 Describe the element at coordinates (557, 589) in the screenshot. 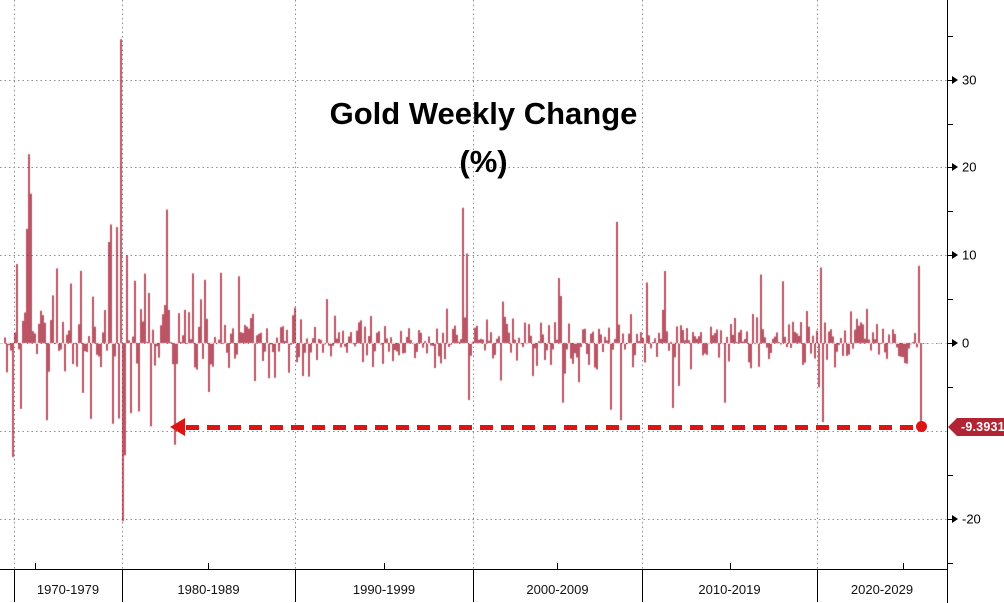

I see `decade-label: 2000-2009` at that location.